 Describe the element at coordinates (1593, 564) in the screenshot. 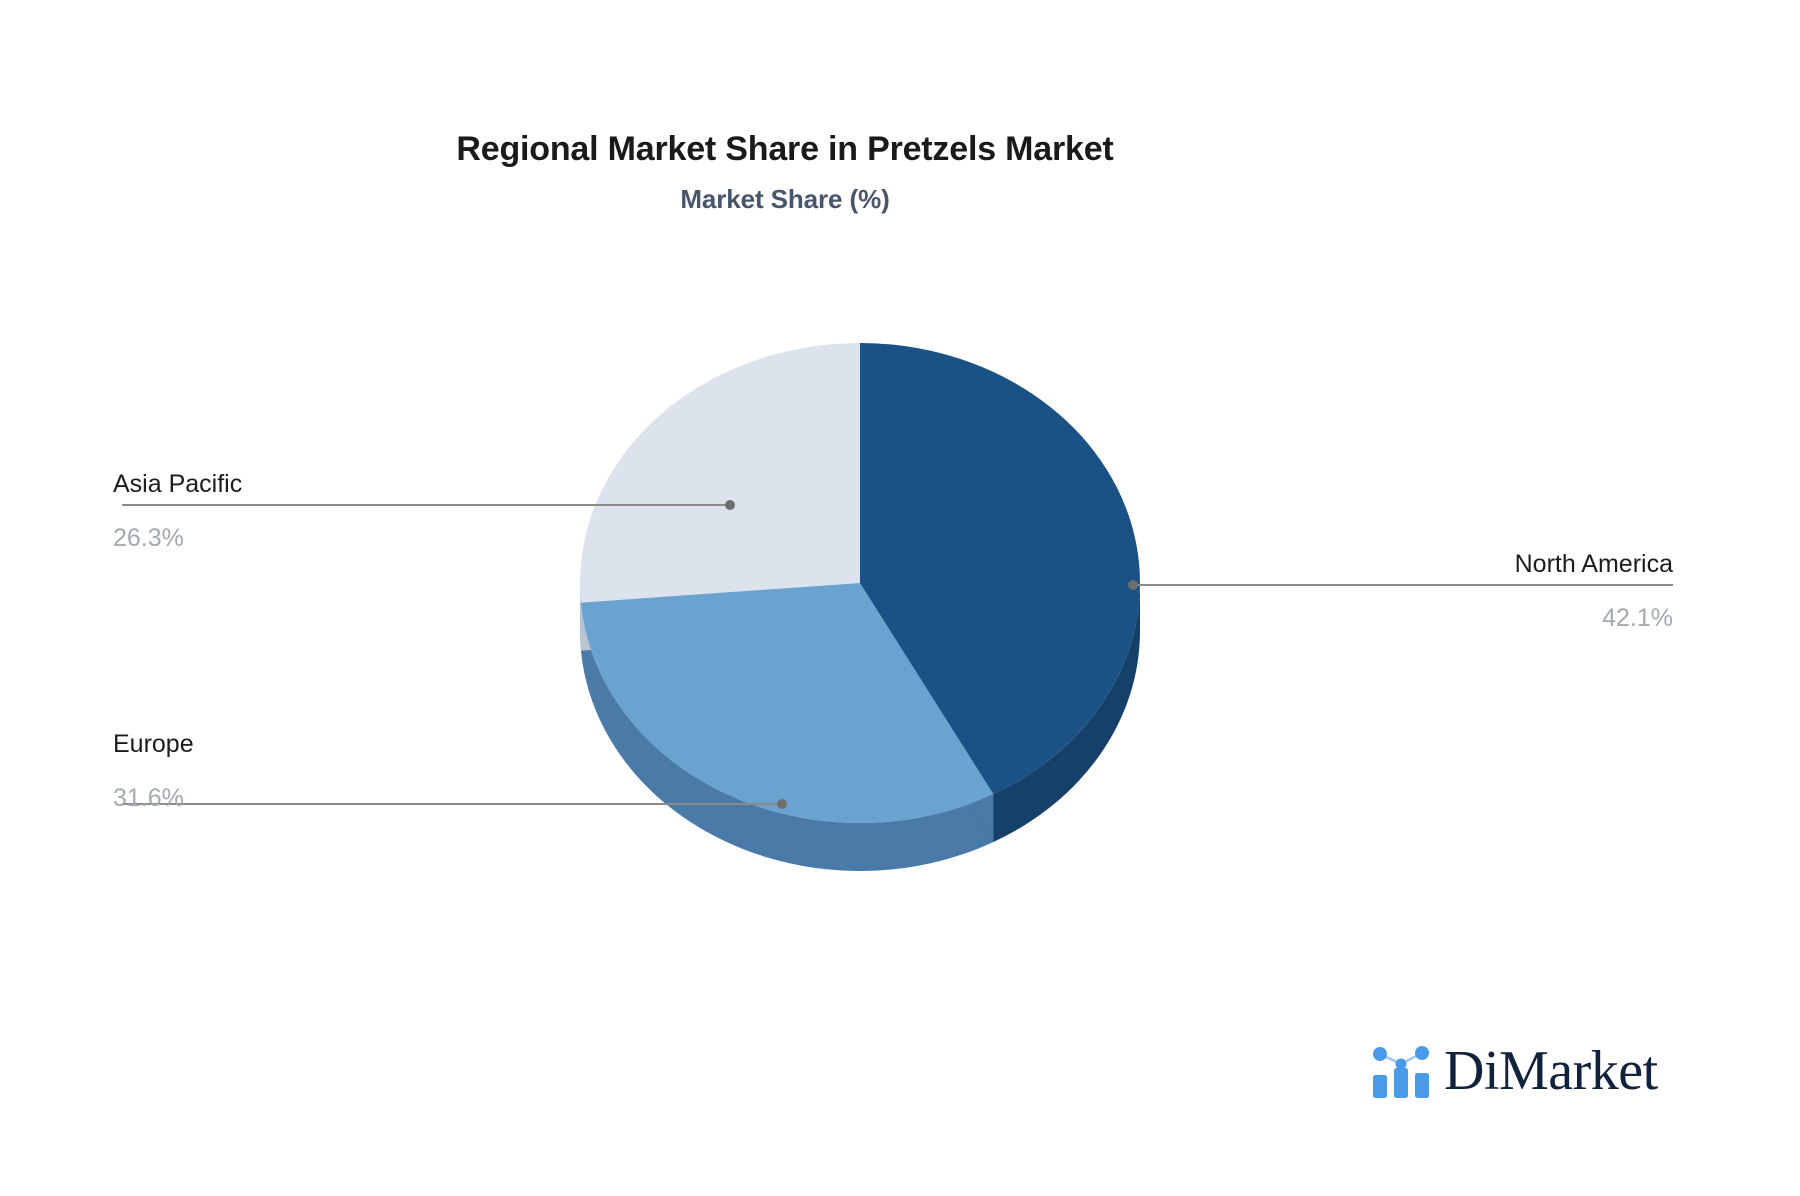

I see `callout-label-north-america: North America` at that location.